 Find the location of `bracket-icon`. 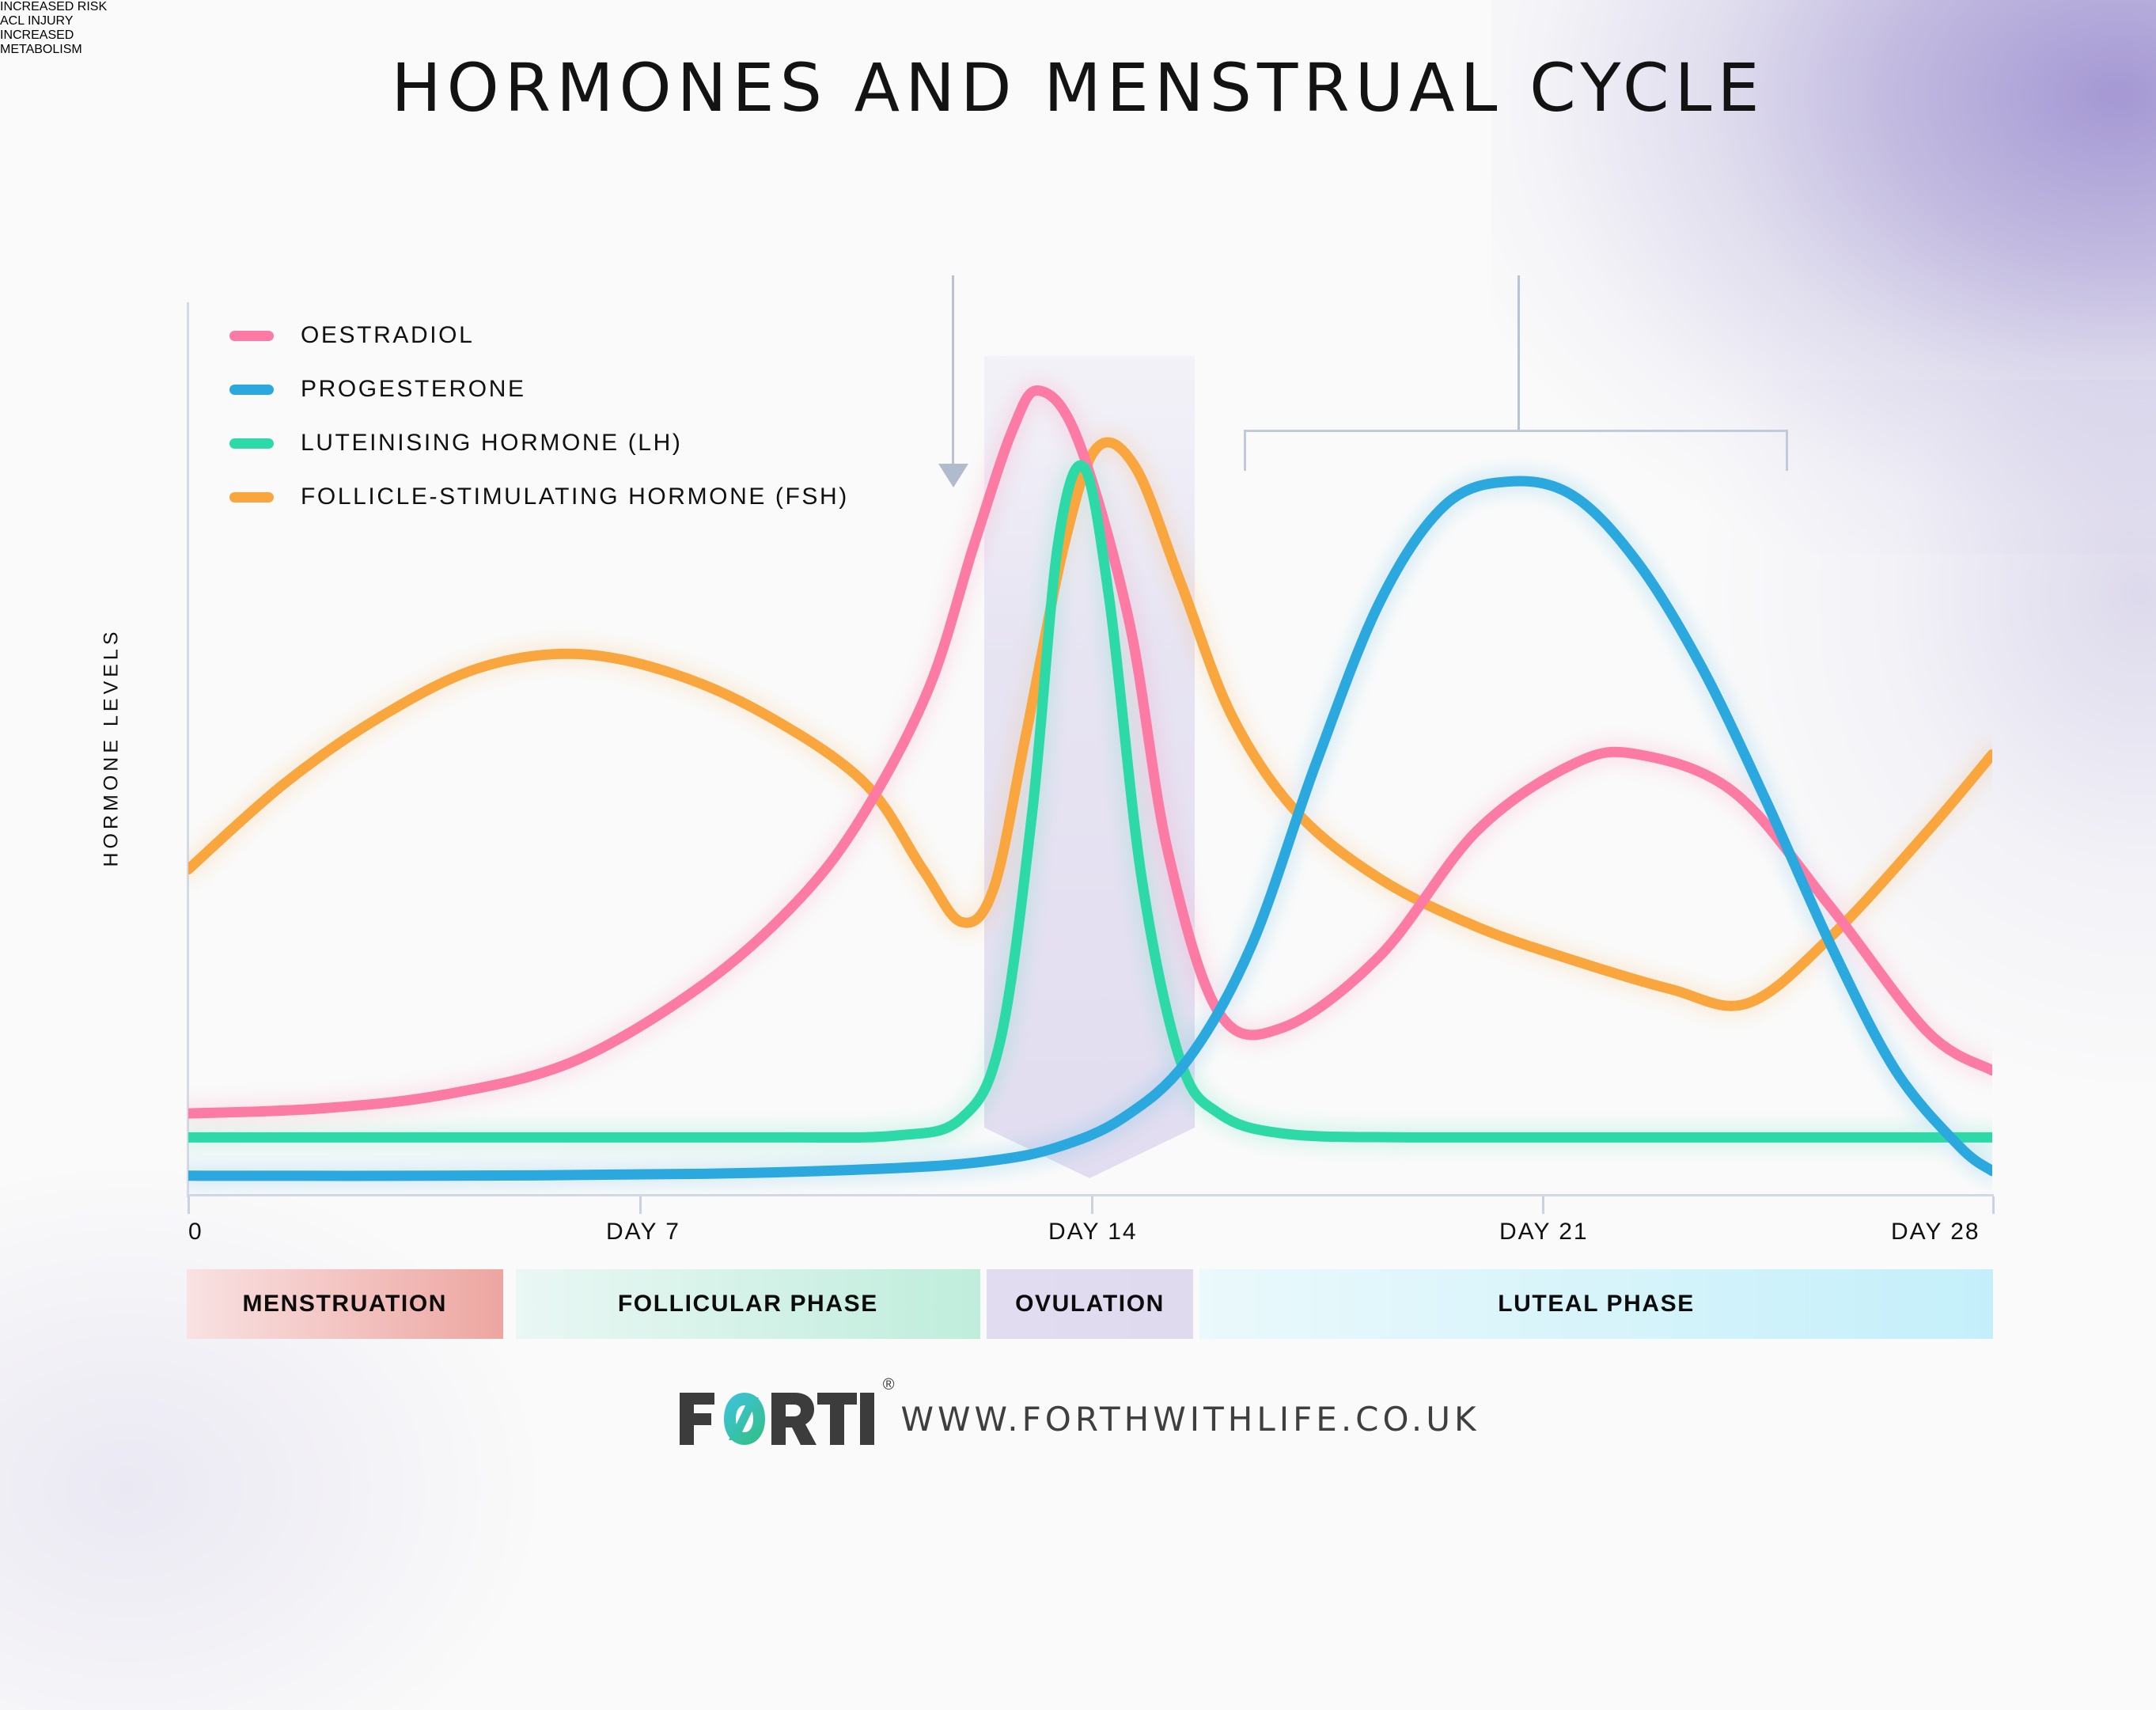

bracket-icon is located at coordinates (1516, 451).